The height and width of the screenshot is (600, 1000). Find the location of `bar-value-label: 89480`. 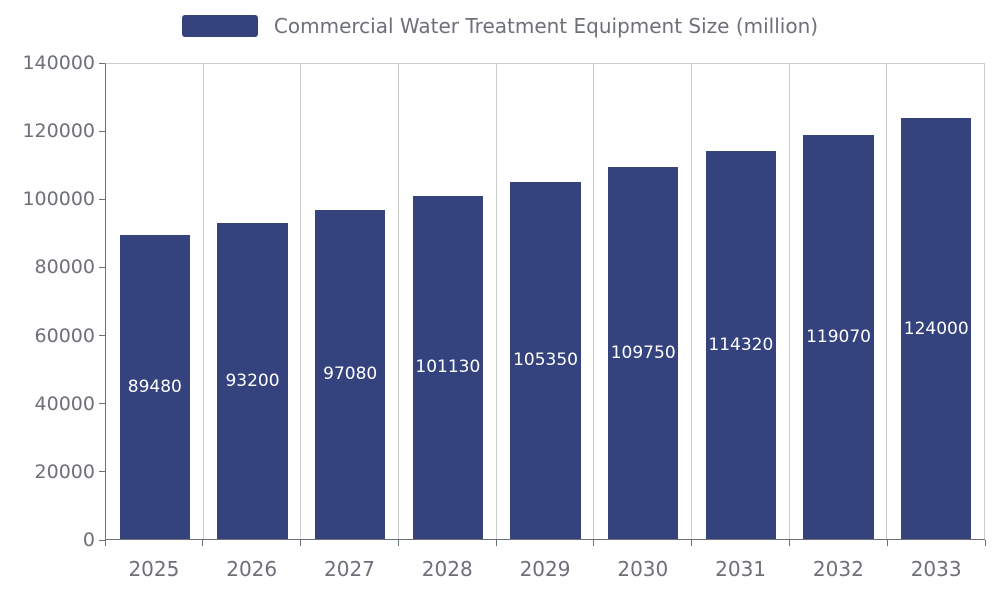

bar-value-label: 89480 is located at coordinates (154, 387).